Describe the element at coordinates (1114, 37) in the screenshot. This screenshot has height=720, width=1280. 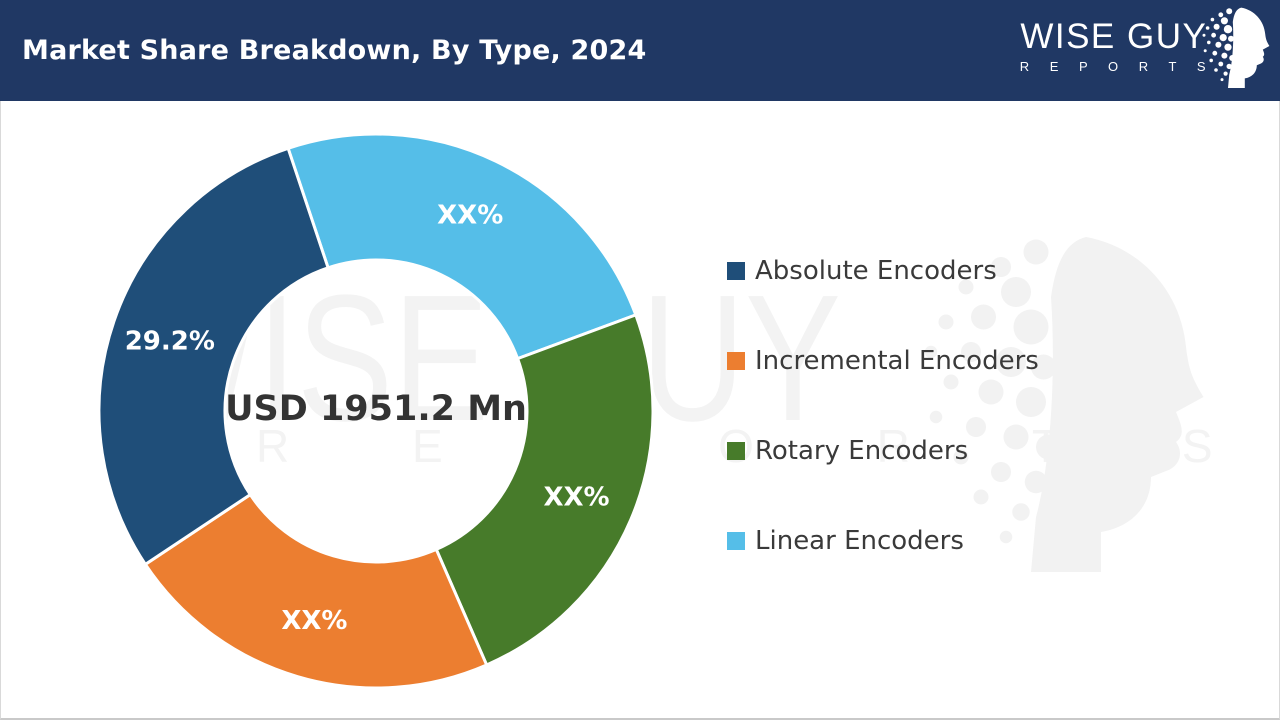
I see `brand-name: WISE GUY` at that location.